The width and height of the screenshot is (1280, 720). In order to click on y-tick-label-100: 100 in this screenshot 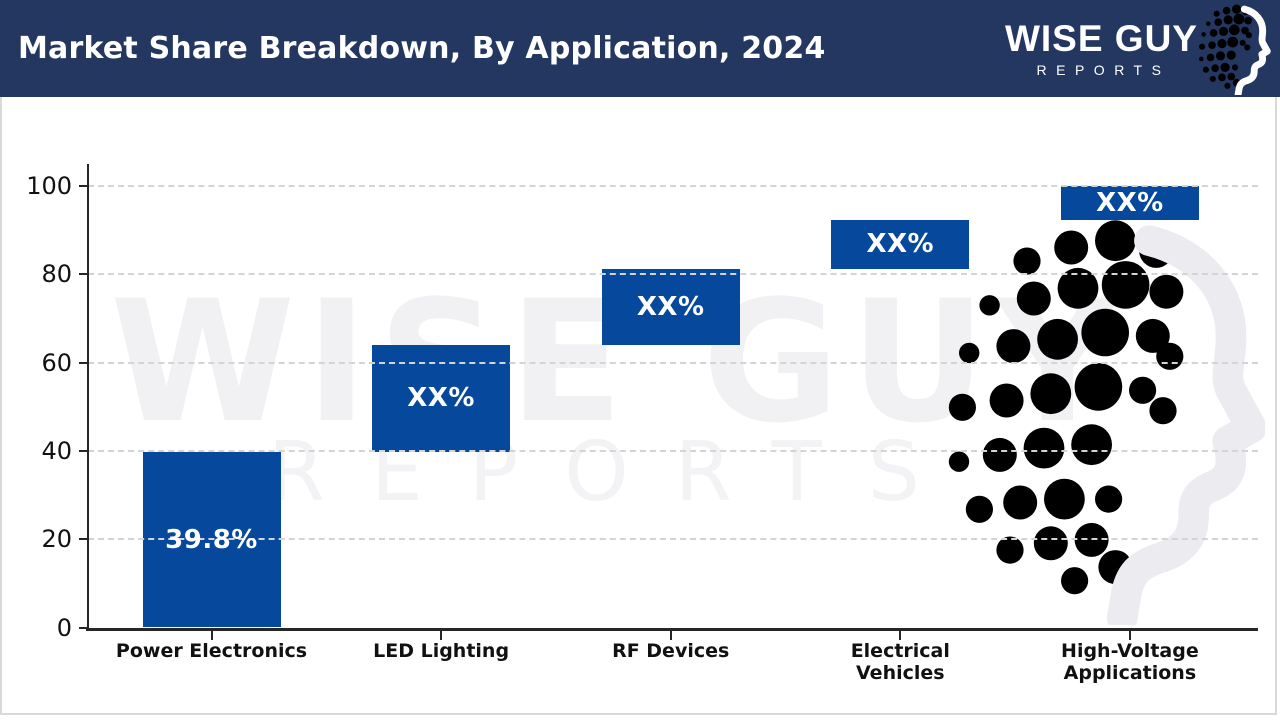, I will do `click(49, 186)`.